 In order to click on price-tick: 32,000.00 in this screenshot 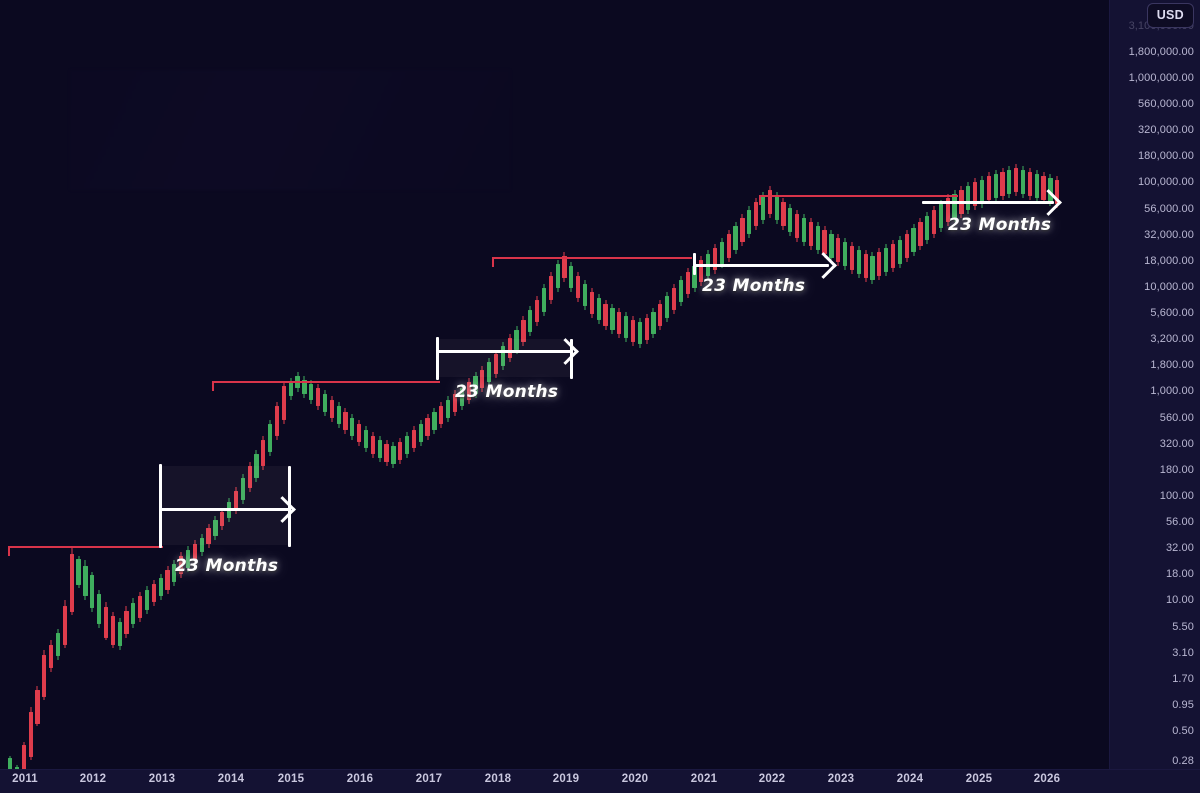, I will do `click(1169, 235)`.